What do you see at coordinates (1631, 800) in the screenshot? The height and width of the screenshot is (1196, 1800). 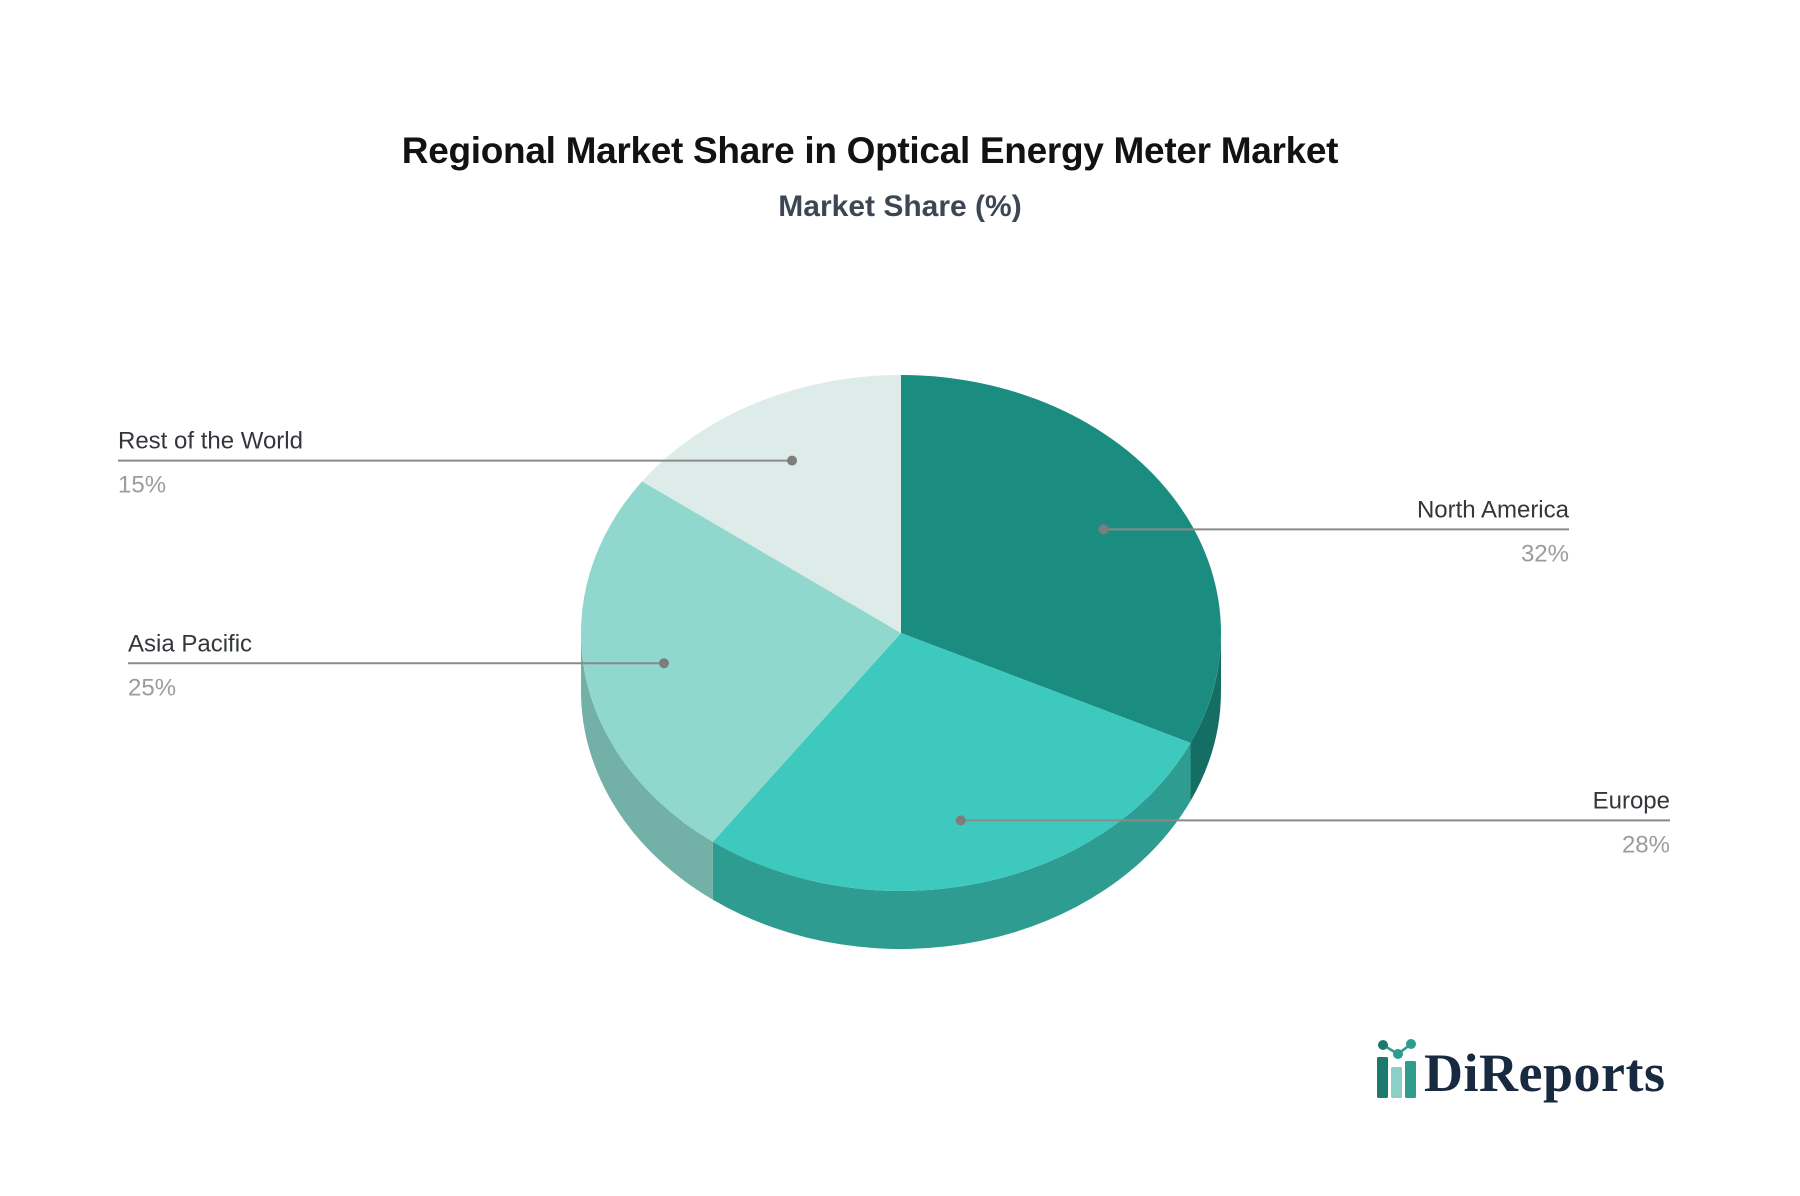 I see `slice-label-europe: Europe` at bounding box center [1631, 800].